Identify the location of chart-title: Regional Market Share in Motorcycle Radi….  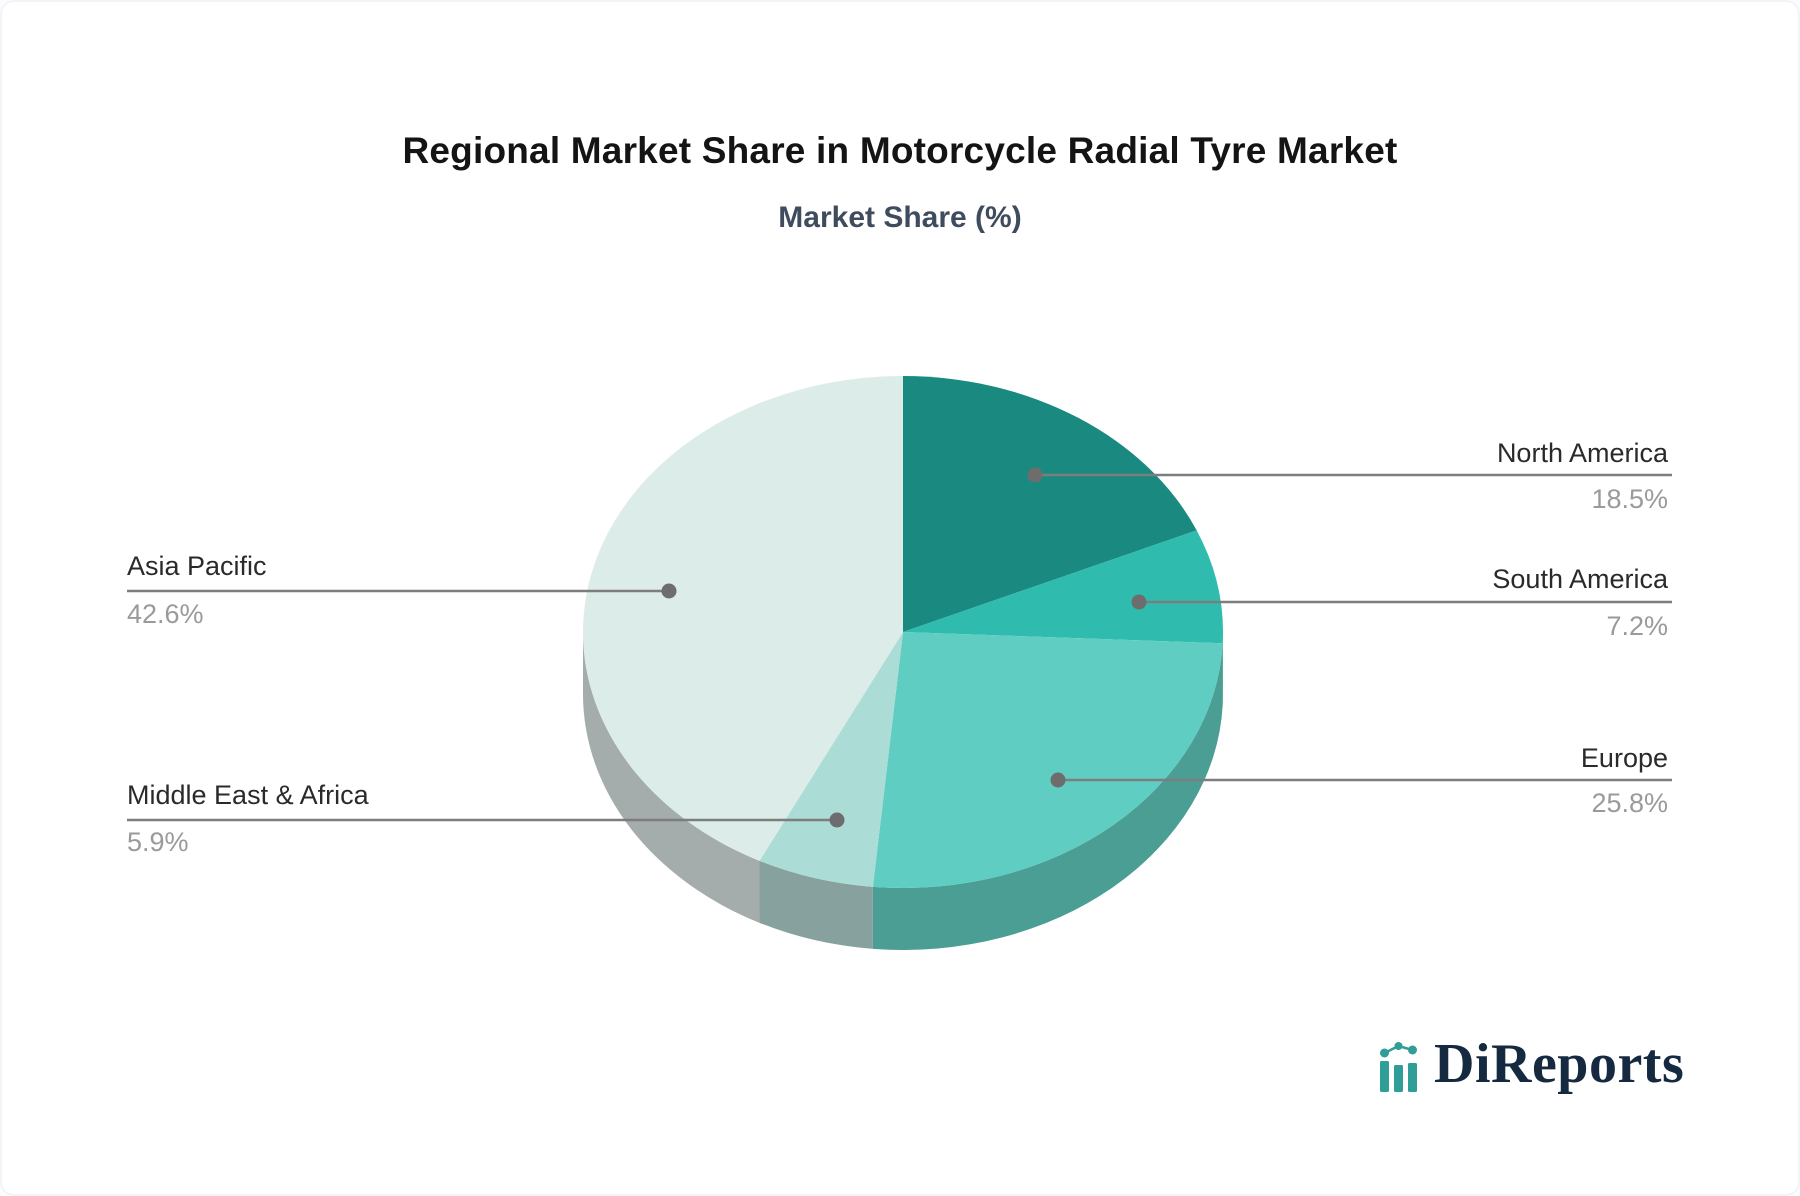
(900, 150).